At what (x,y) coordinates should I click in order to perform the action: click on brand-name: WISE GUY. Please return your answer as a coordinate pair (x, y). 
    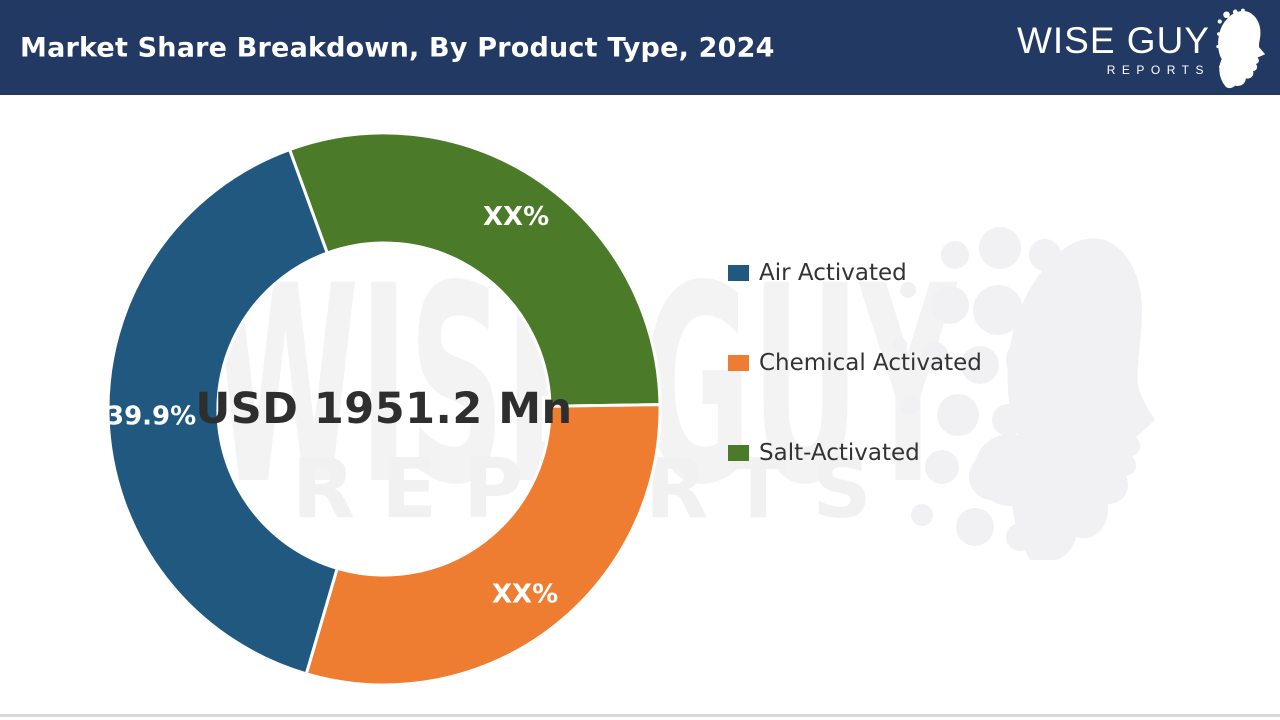
    Looking at the image, I should click on (1113, 40).